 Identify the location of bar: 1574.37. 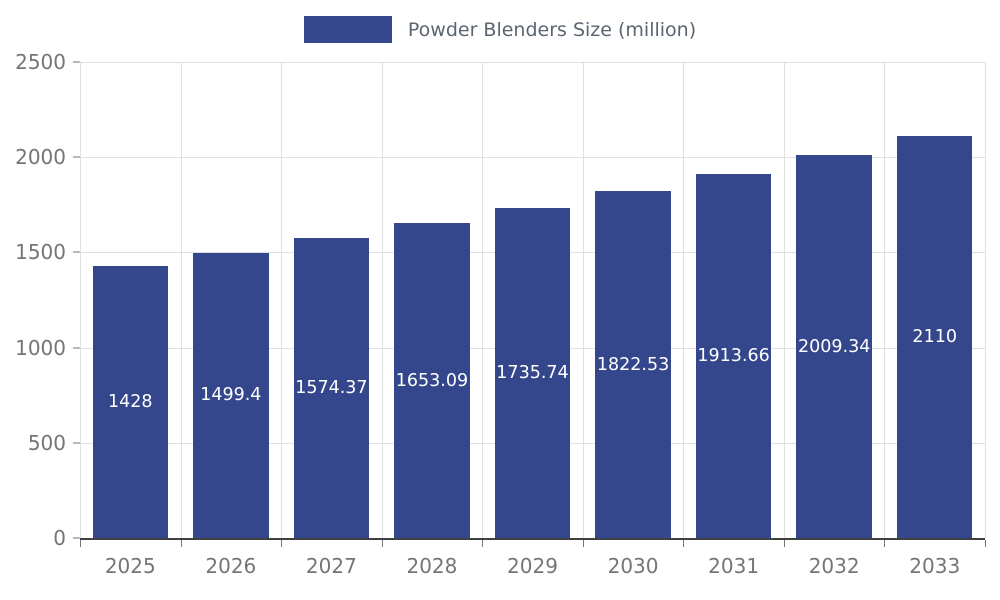
(331, 388).